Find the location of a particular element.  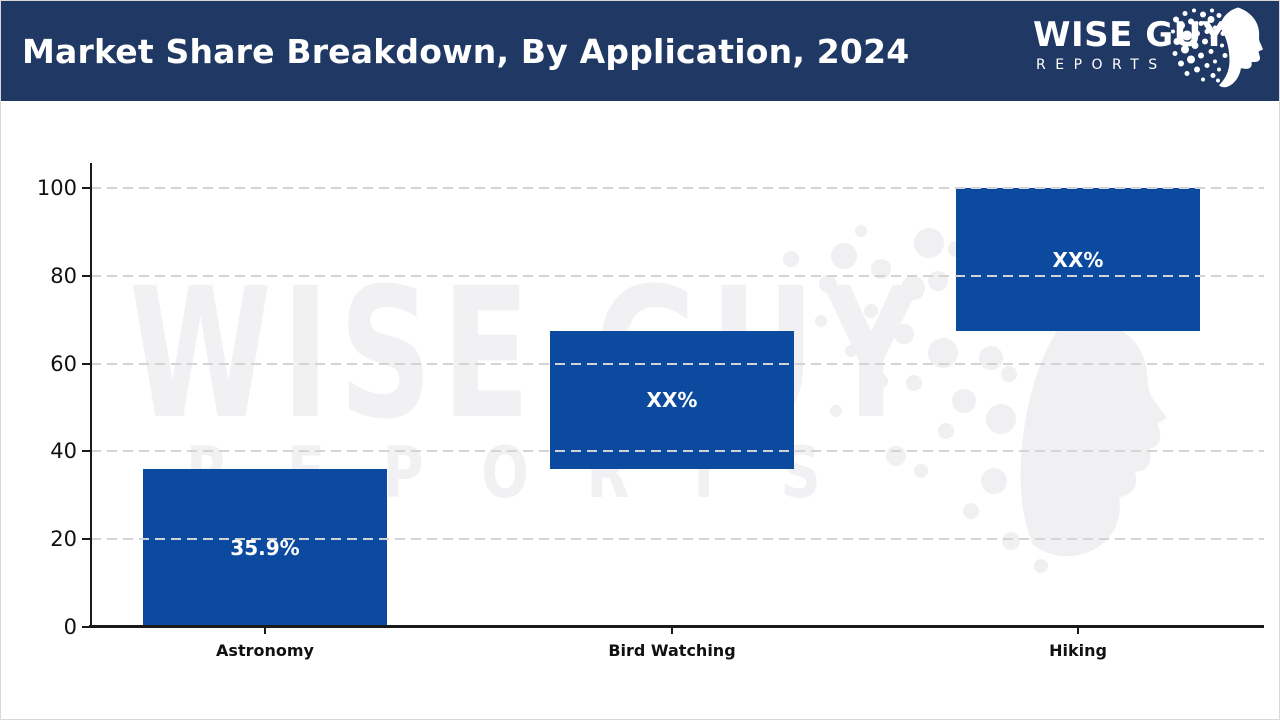

bar-value-label-bird-watching: XX% is located at coordinates (672, 400).